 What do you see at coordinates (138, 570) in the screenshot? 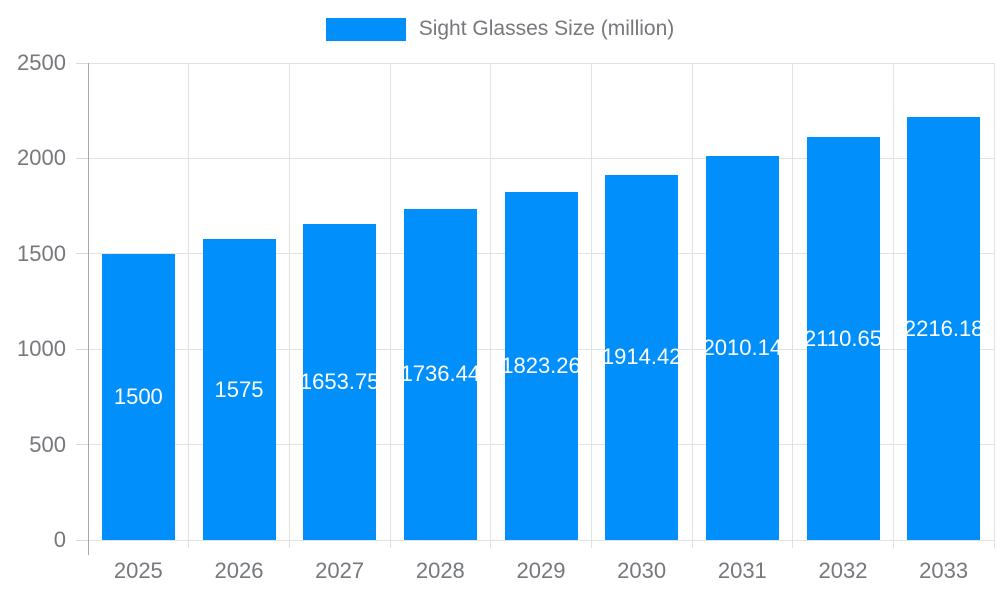
I see `x-axis-label-2025: 2025` at bounding box center [138, 570].